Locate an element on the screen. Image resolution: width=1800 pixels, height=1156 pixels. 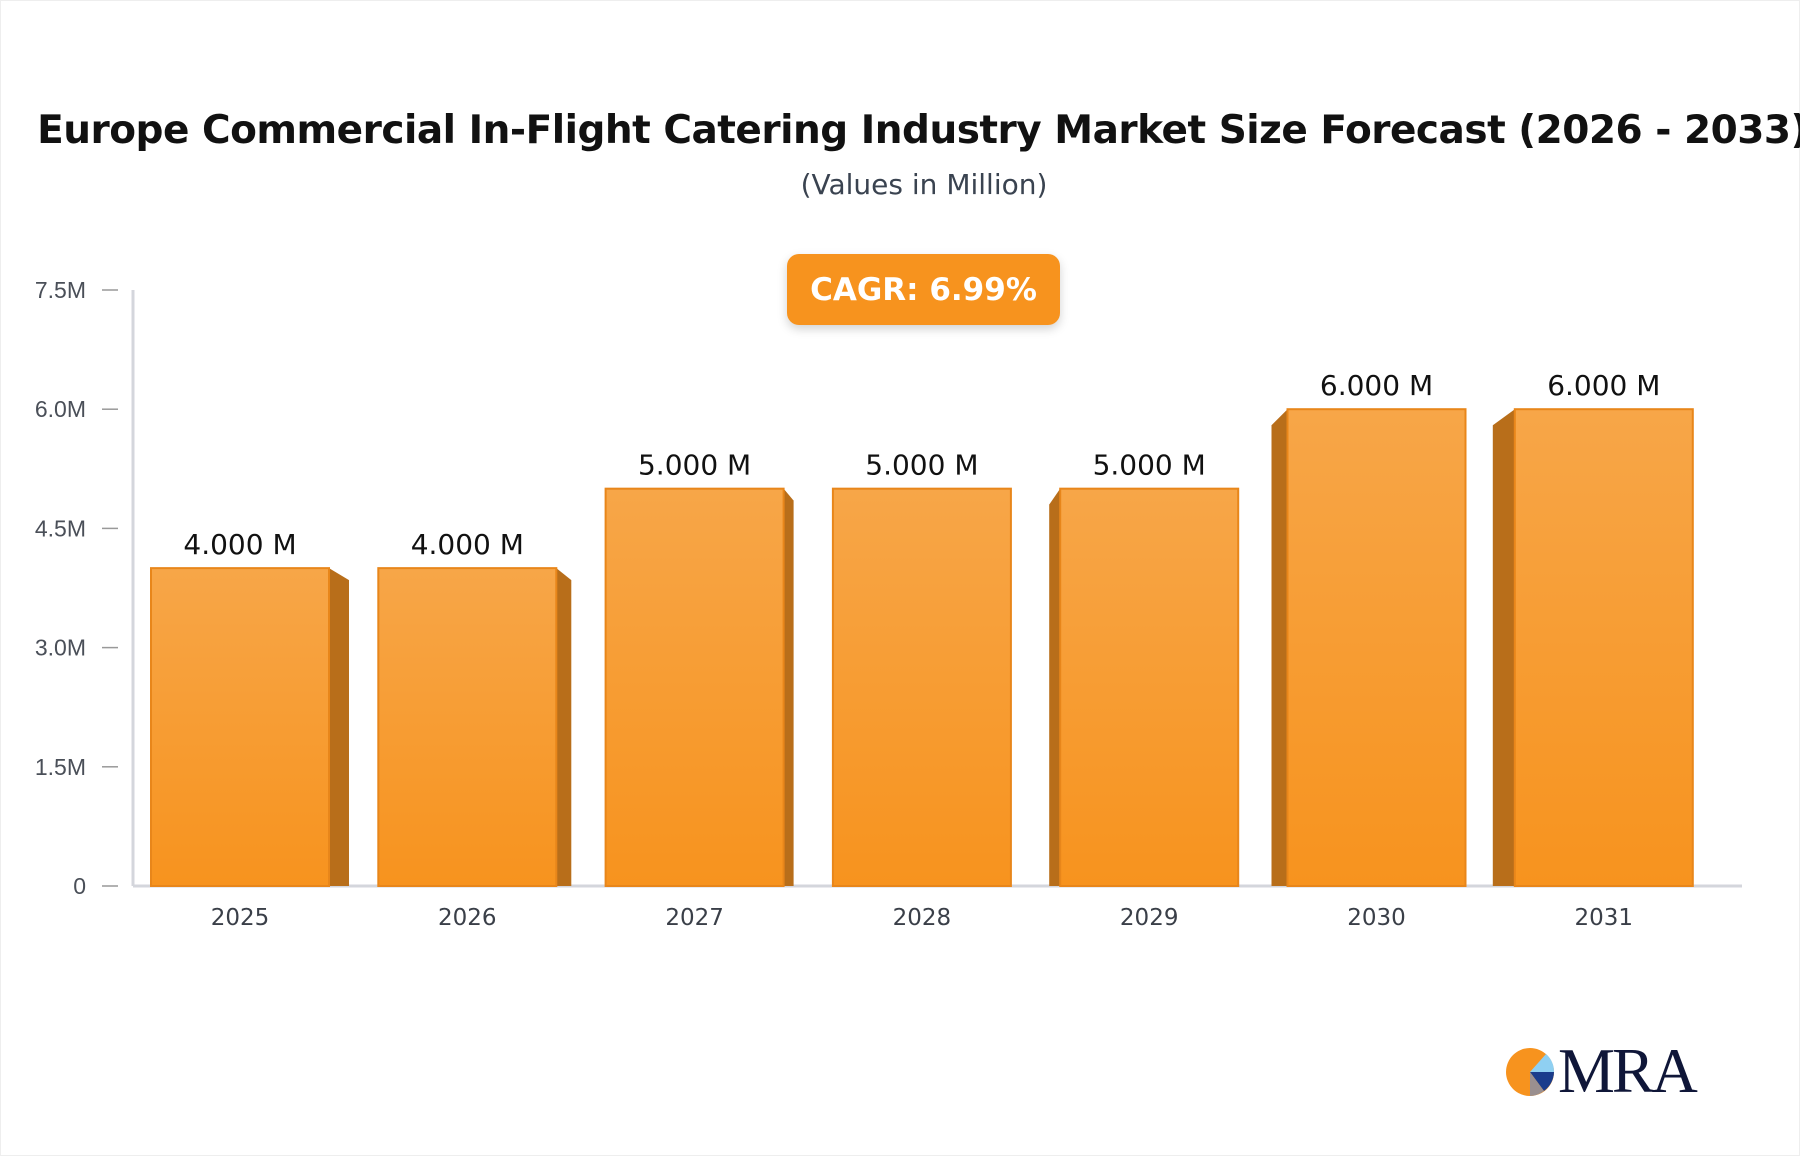
bar-2030 is located at coordinates (1376, 647).